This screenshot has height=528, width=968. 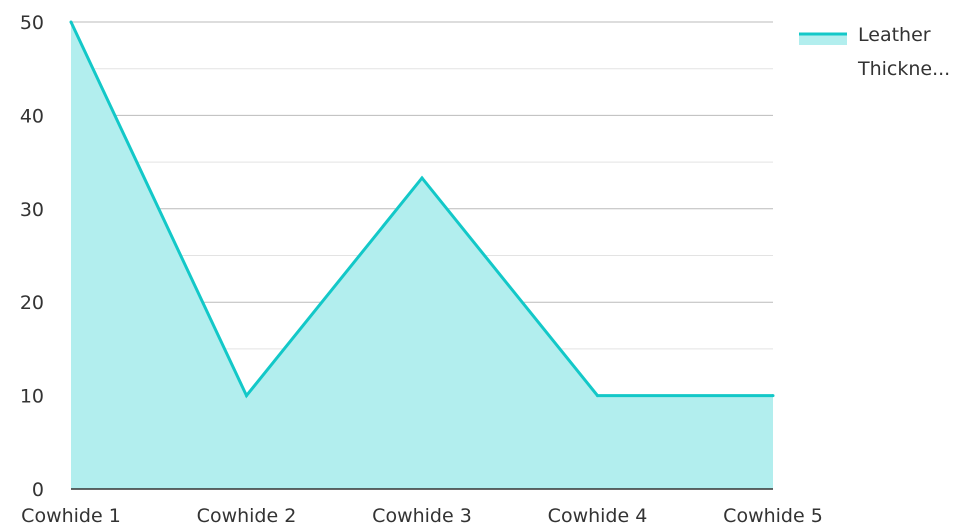 What do you see at coordinates (422, 516) in the screenshot?
I see `x-tick-label: Cowhide 3` at bounding box center [422, 516].